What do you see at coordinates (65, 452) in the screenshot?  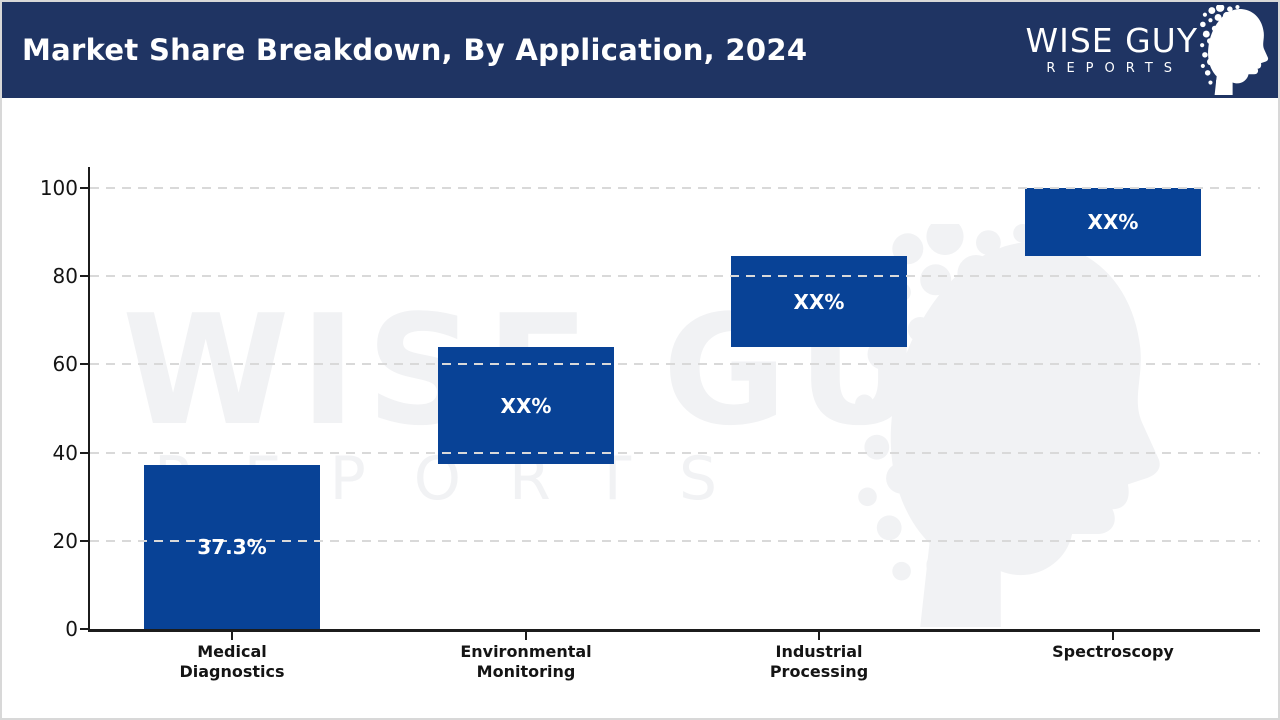 I see `y-tick-label-40: 40` at bounding box center [65, 452].